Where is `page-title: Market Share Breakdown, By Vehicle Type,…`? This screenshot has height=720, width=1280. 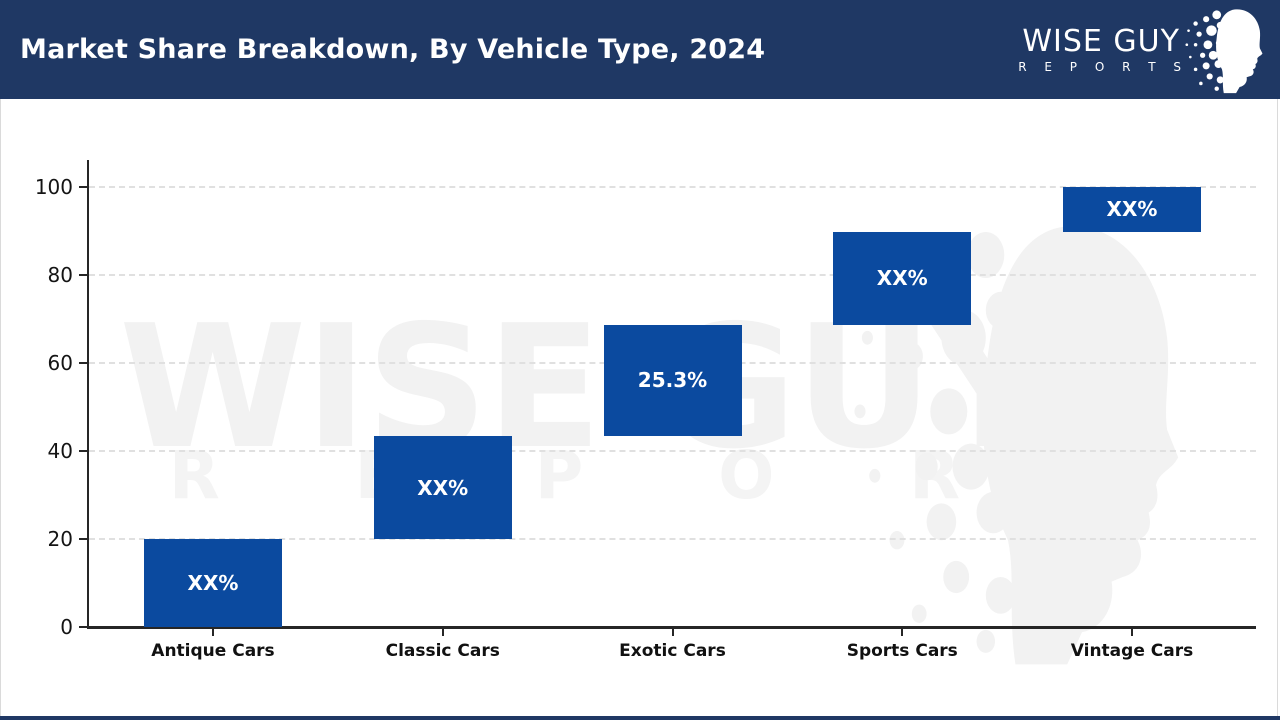
page-title: Market Share Breakdown, By Vehicle Type,… is located at coordinates (393, 49).